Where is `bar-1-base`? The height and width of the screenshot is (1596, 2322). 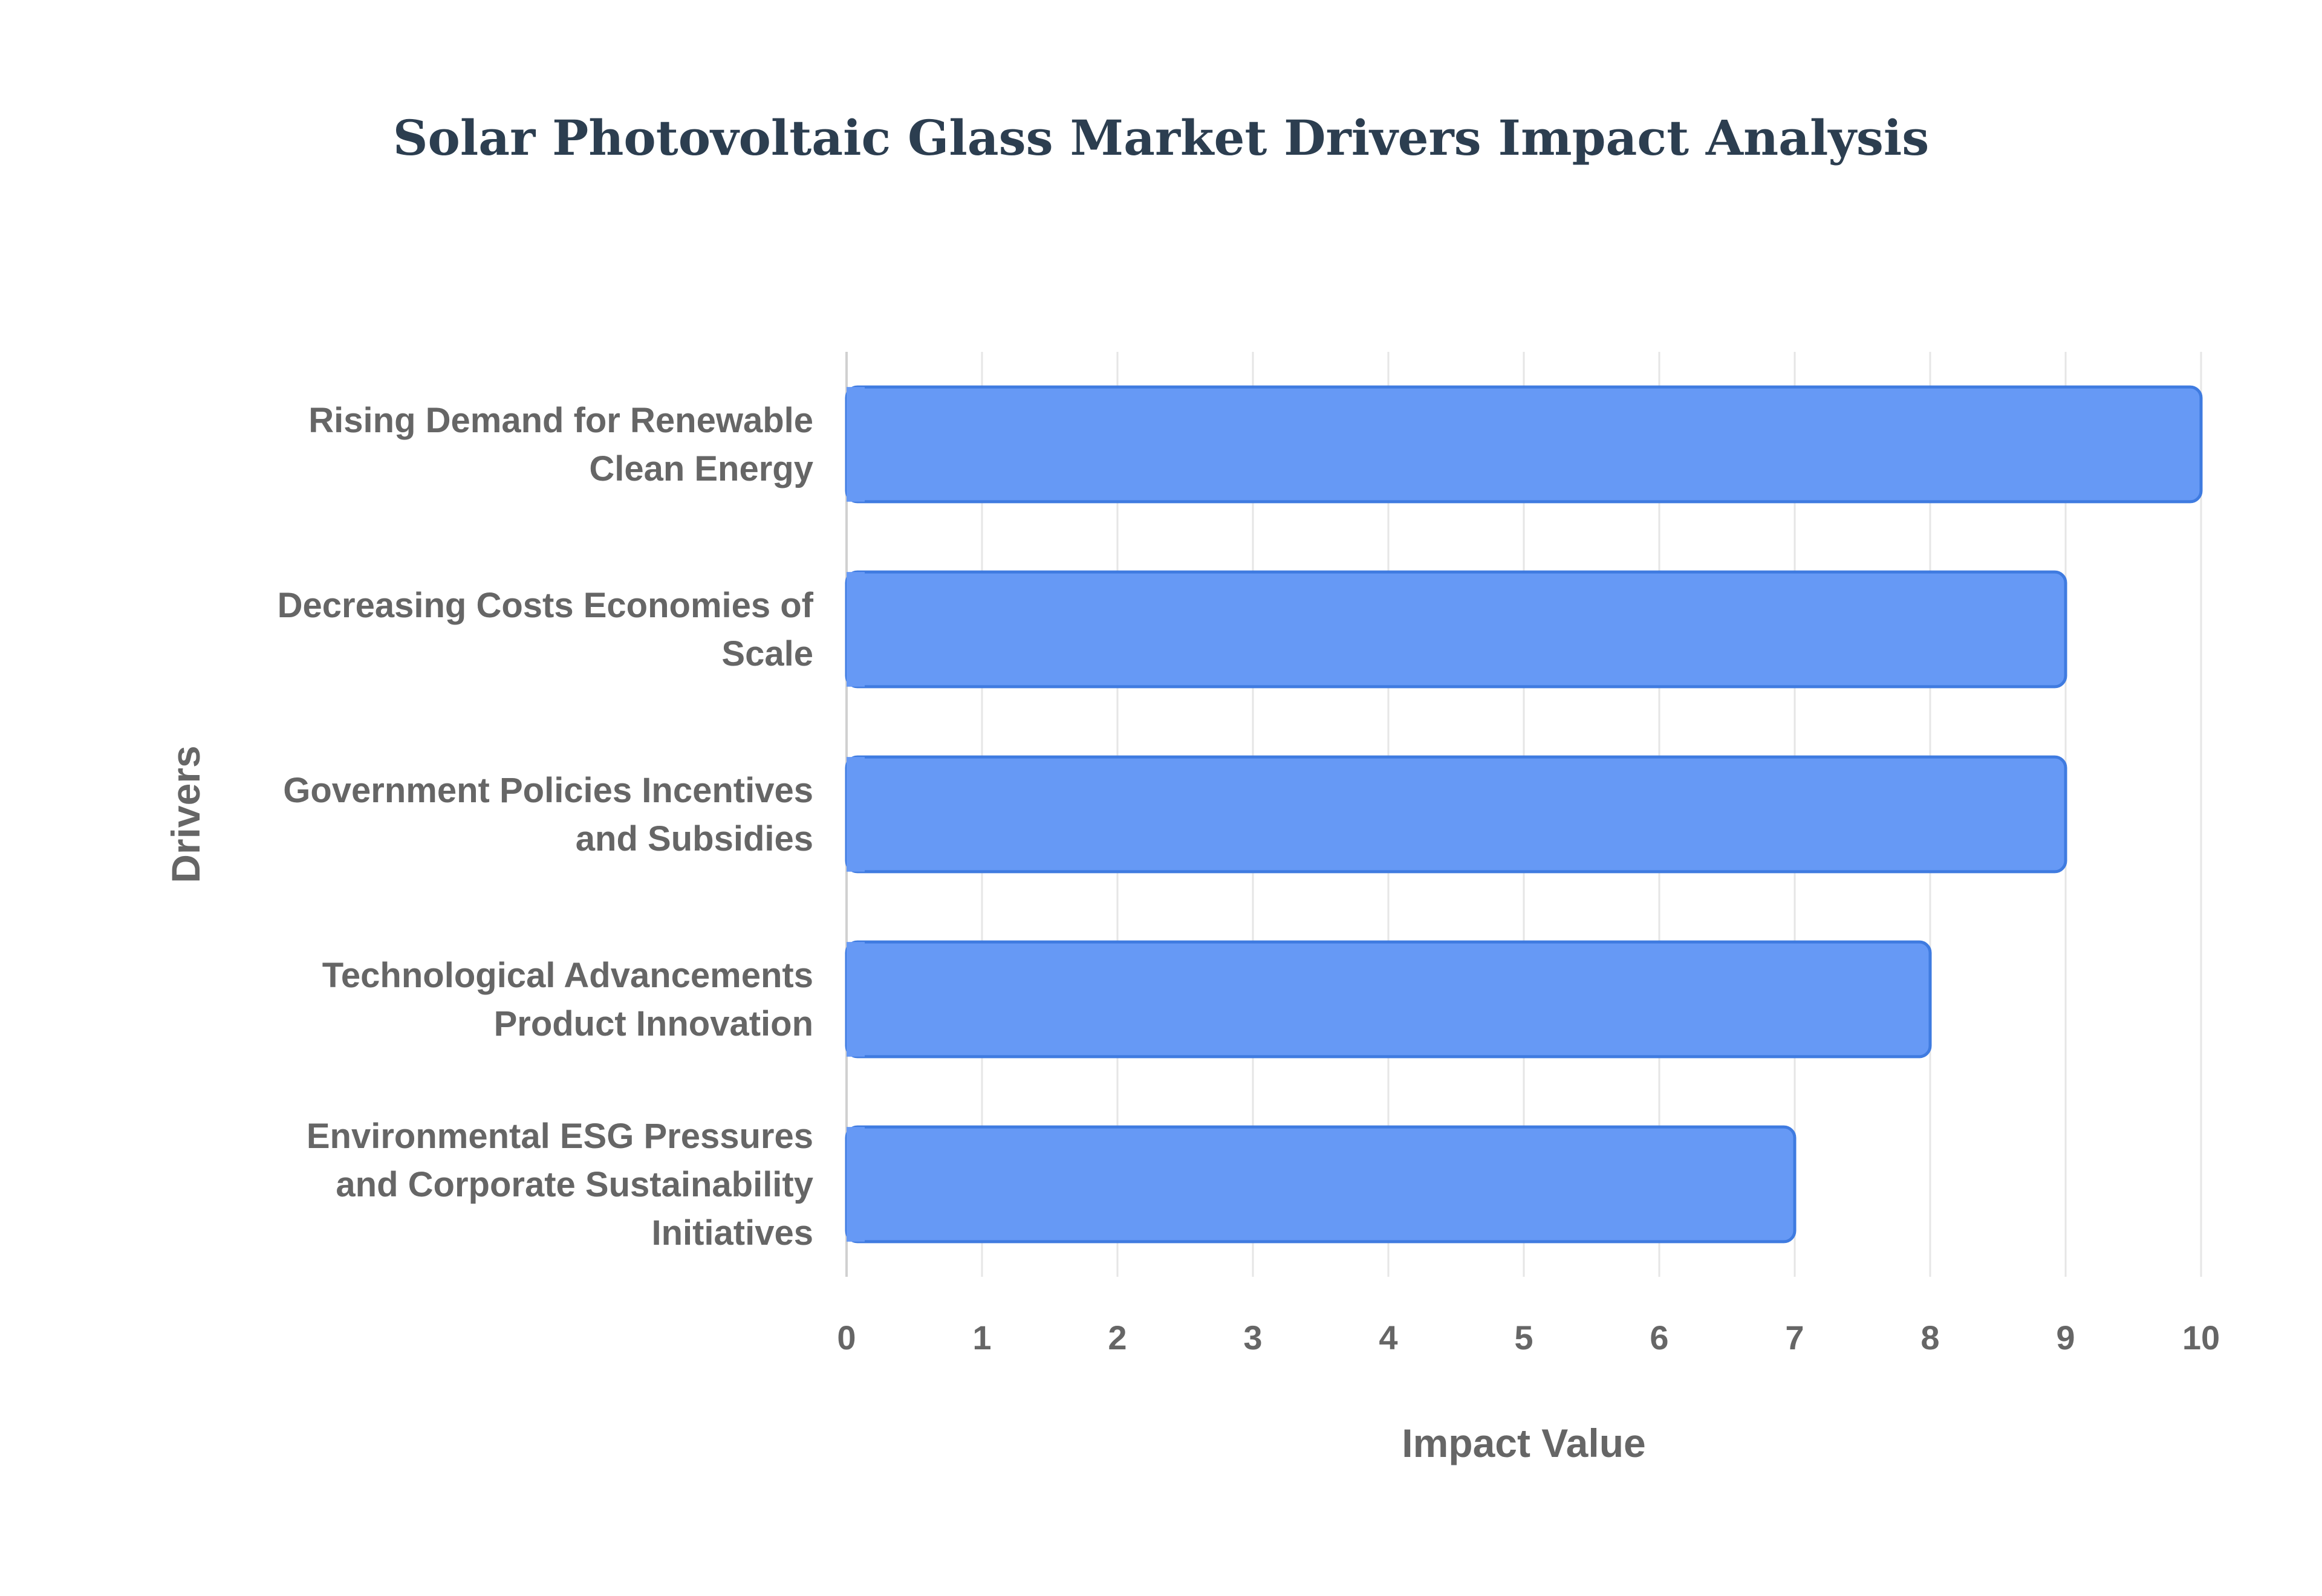 bar-1-base is located at coordinates (856, 444).